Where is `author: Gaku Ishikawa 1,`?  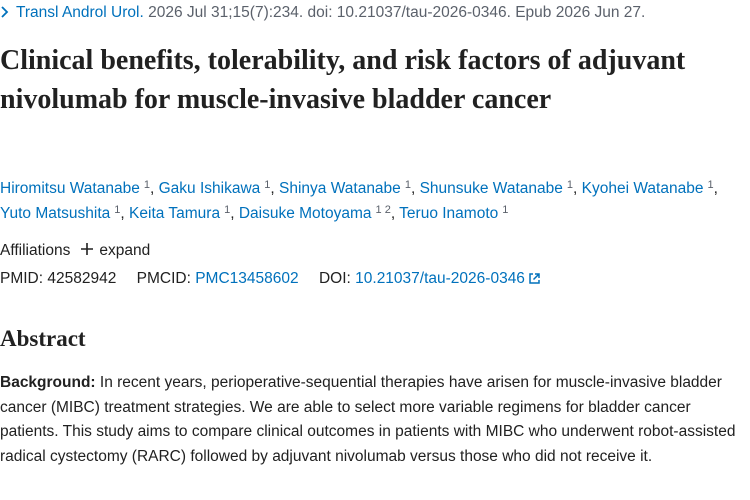
author: Gaku Ishikawa 1, is located at coordinates (216, 188).